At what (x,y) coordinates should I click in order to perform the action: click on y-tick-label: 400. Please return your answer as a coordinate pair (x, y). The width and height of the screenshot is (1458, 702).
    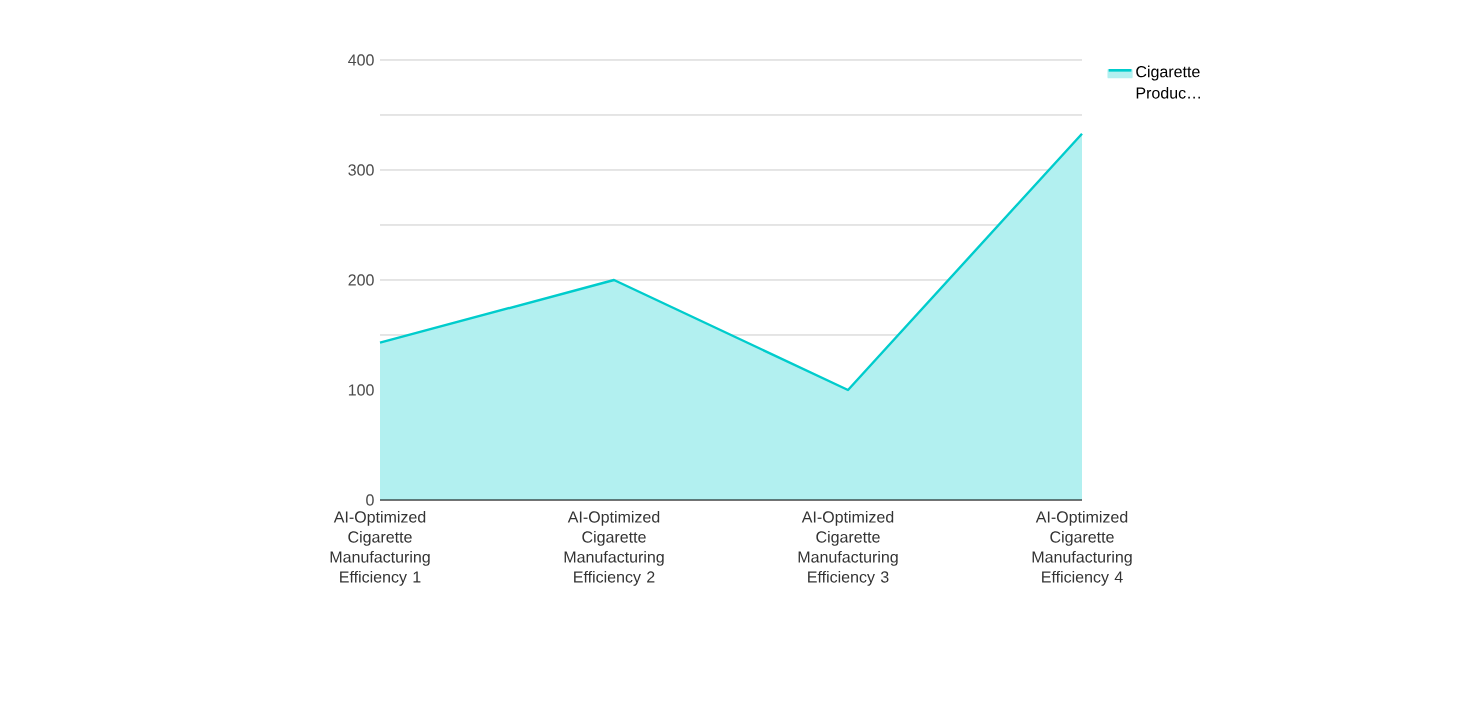
    Looking at the image, I should click on (361, 60).